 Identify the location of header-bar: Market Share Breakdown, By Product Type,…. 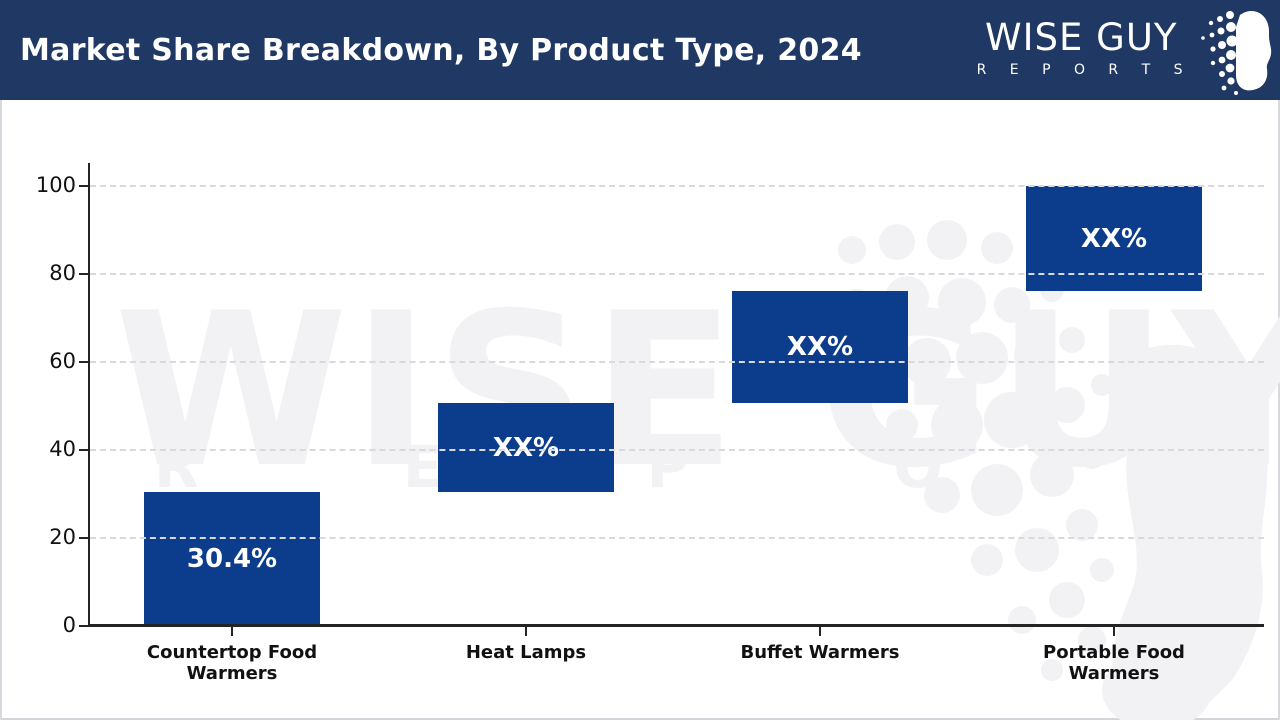
(640, 50).